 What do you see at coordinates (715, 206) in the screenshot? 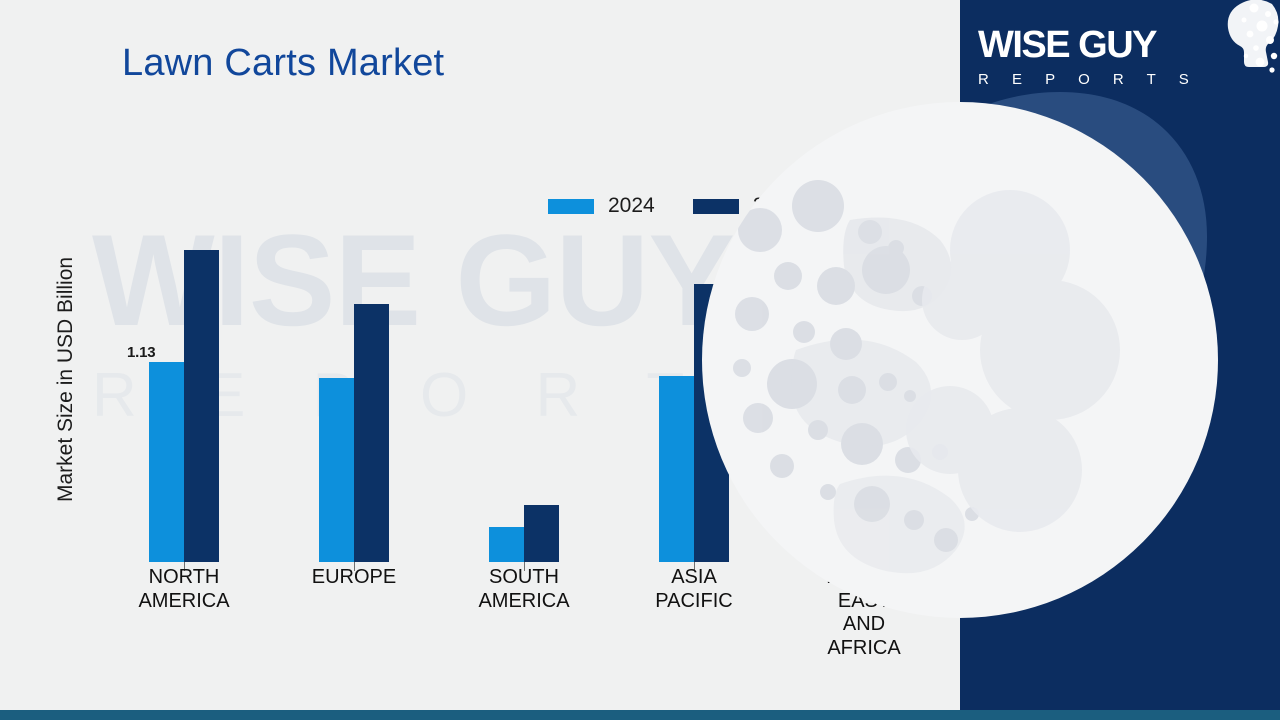
I see `legend-swatch-2032` at bounding box center [715, 206].